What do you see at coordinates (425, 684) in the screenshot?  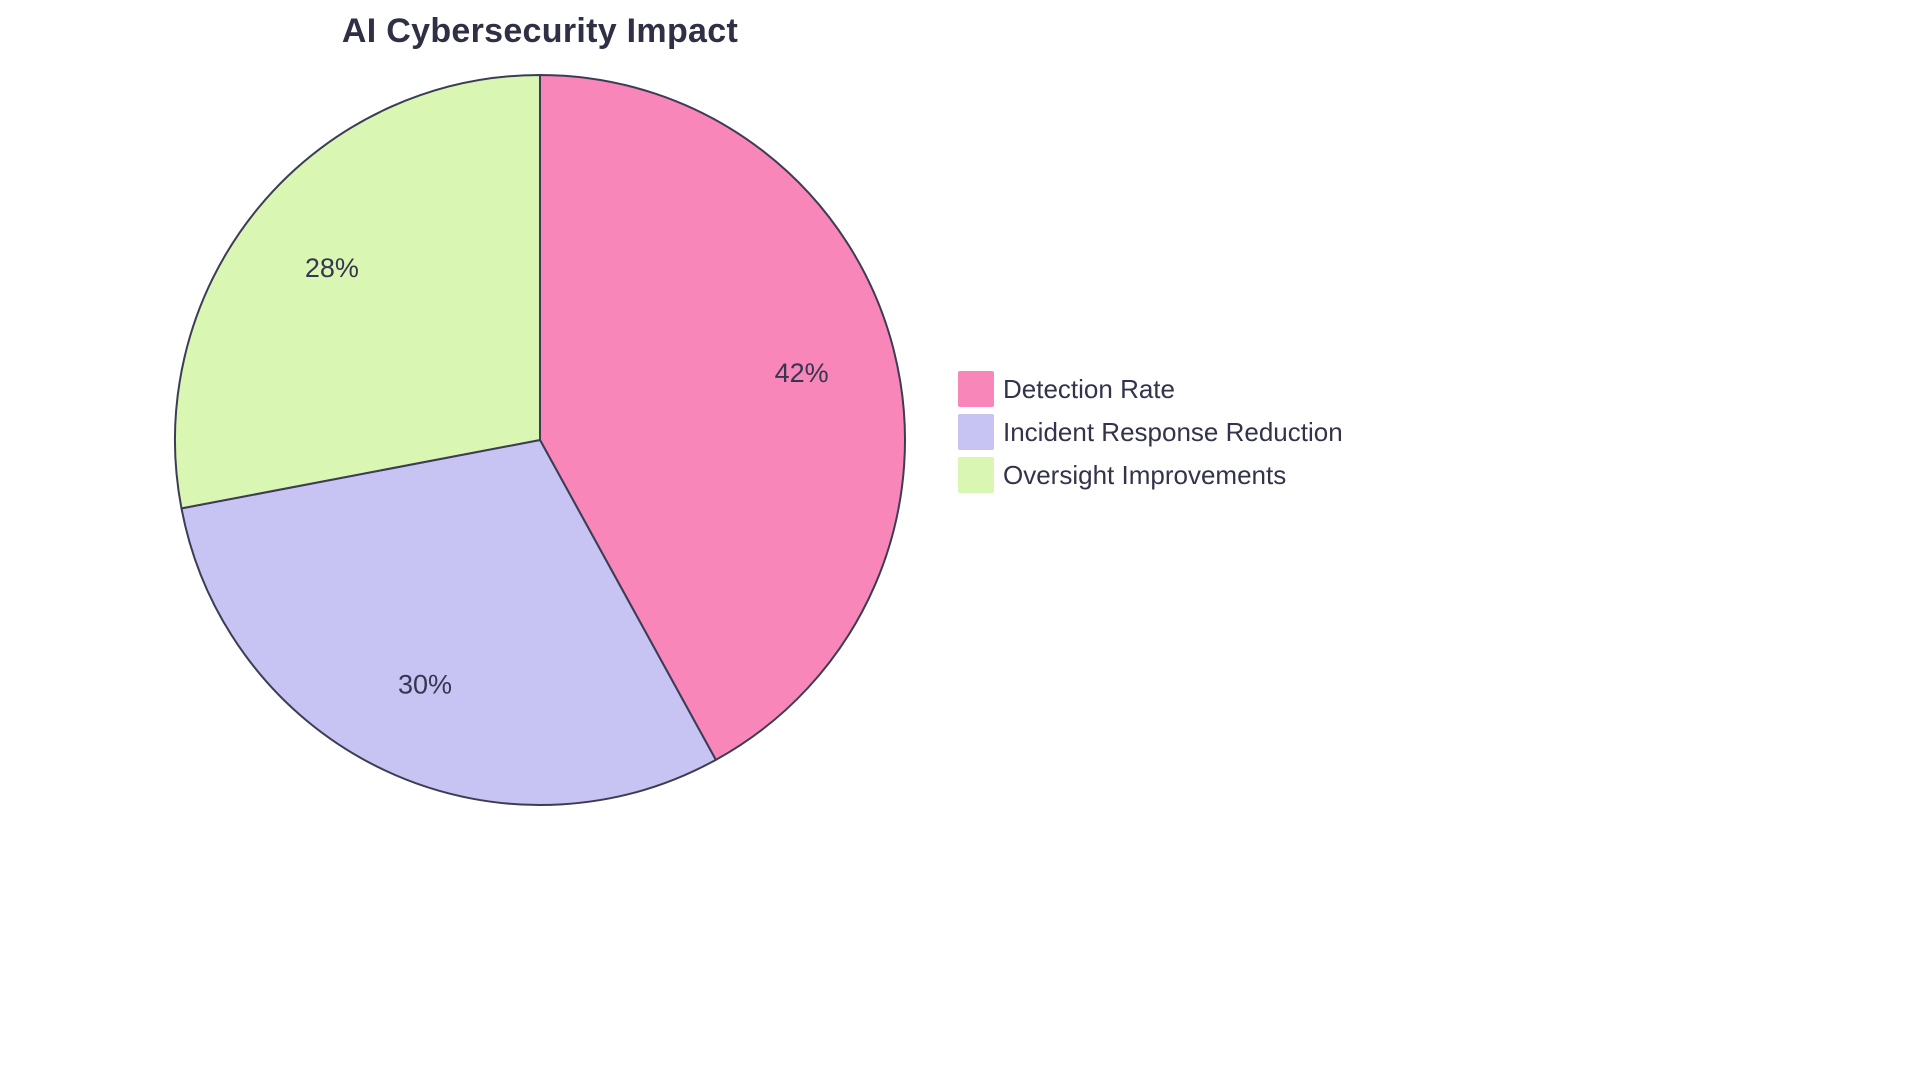 I see `slice-percent-label-incident-response-reduction: 30%` at bounding box center [425, 684].